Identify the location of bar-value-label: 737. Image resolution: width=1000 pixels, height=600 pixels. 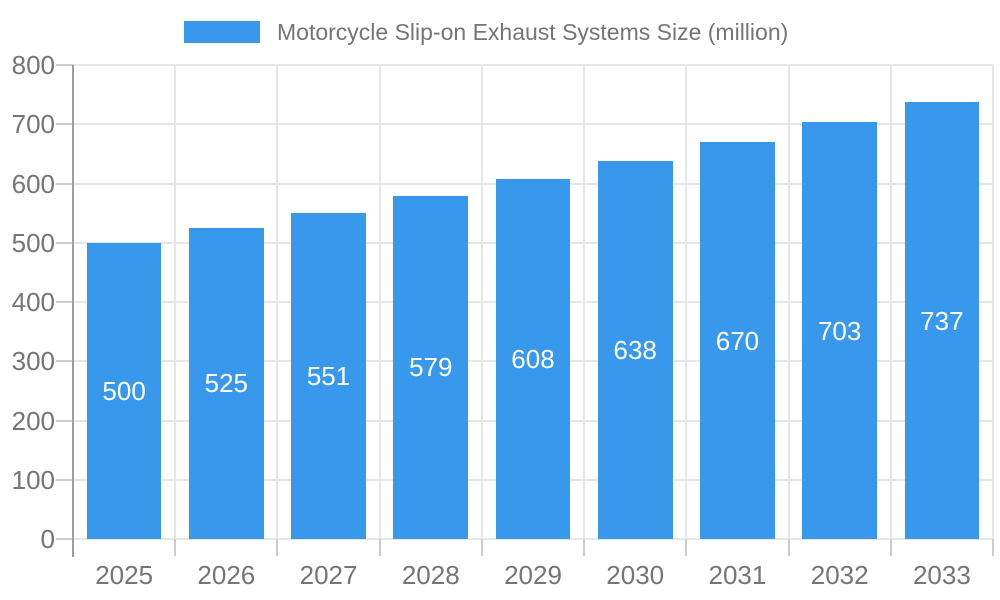
(942, 320).